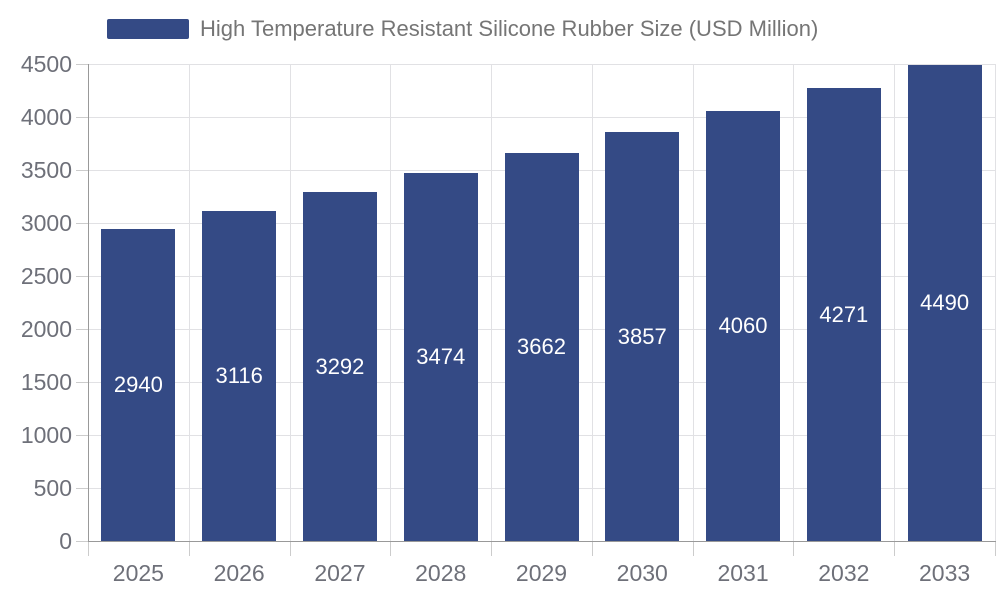 This screenshot has height=600, width=1000. What do you see at coordinates (340, 573) in the screenshot?
I see `x-axis-category-label: 2027` at bounding box center [340, 573].